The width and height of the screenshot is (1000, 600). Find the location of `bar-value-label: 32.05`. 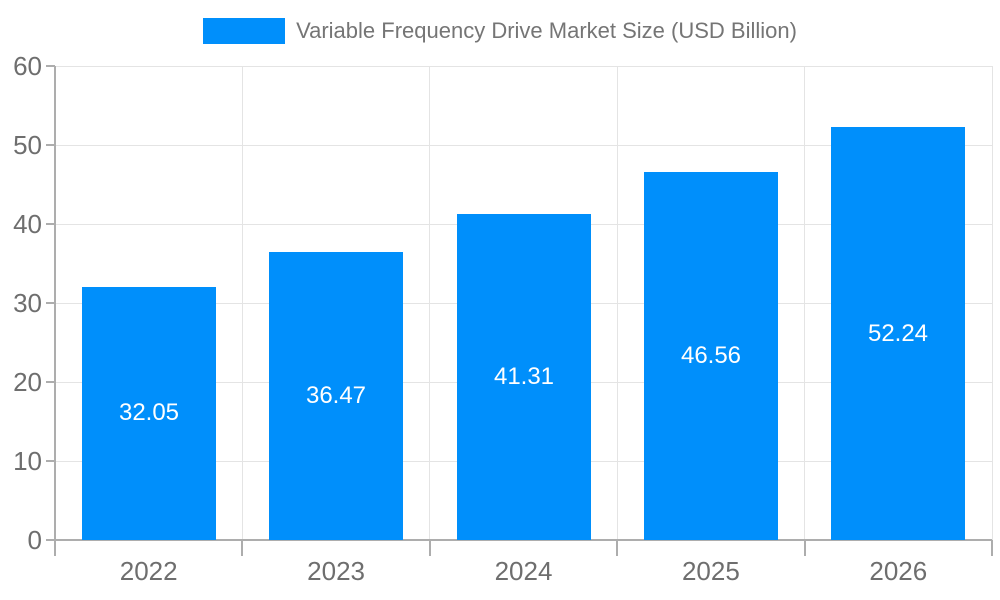

bar-value-label: 32.05 is located at coordinates (149, 413).